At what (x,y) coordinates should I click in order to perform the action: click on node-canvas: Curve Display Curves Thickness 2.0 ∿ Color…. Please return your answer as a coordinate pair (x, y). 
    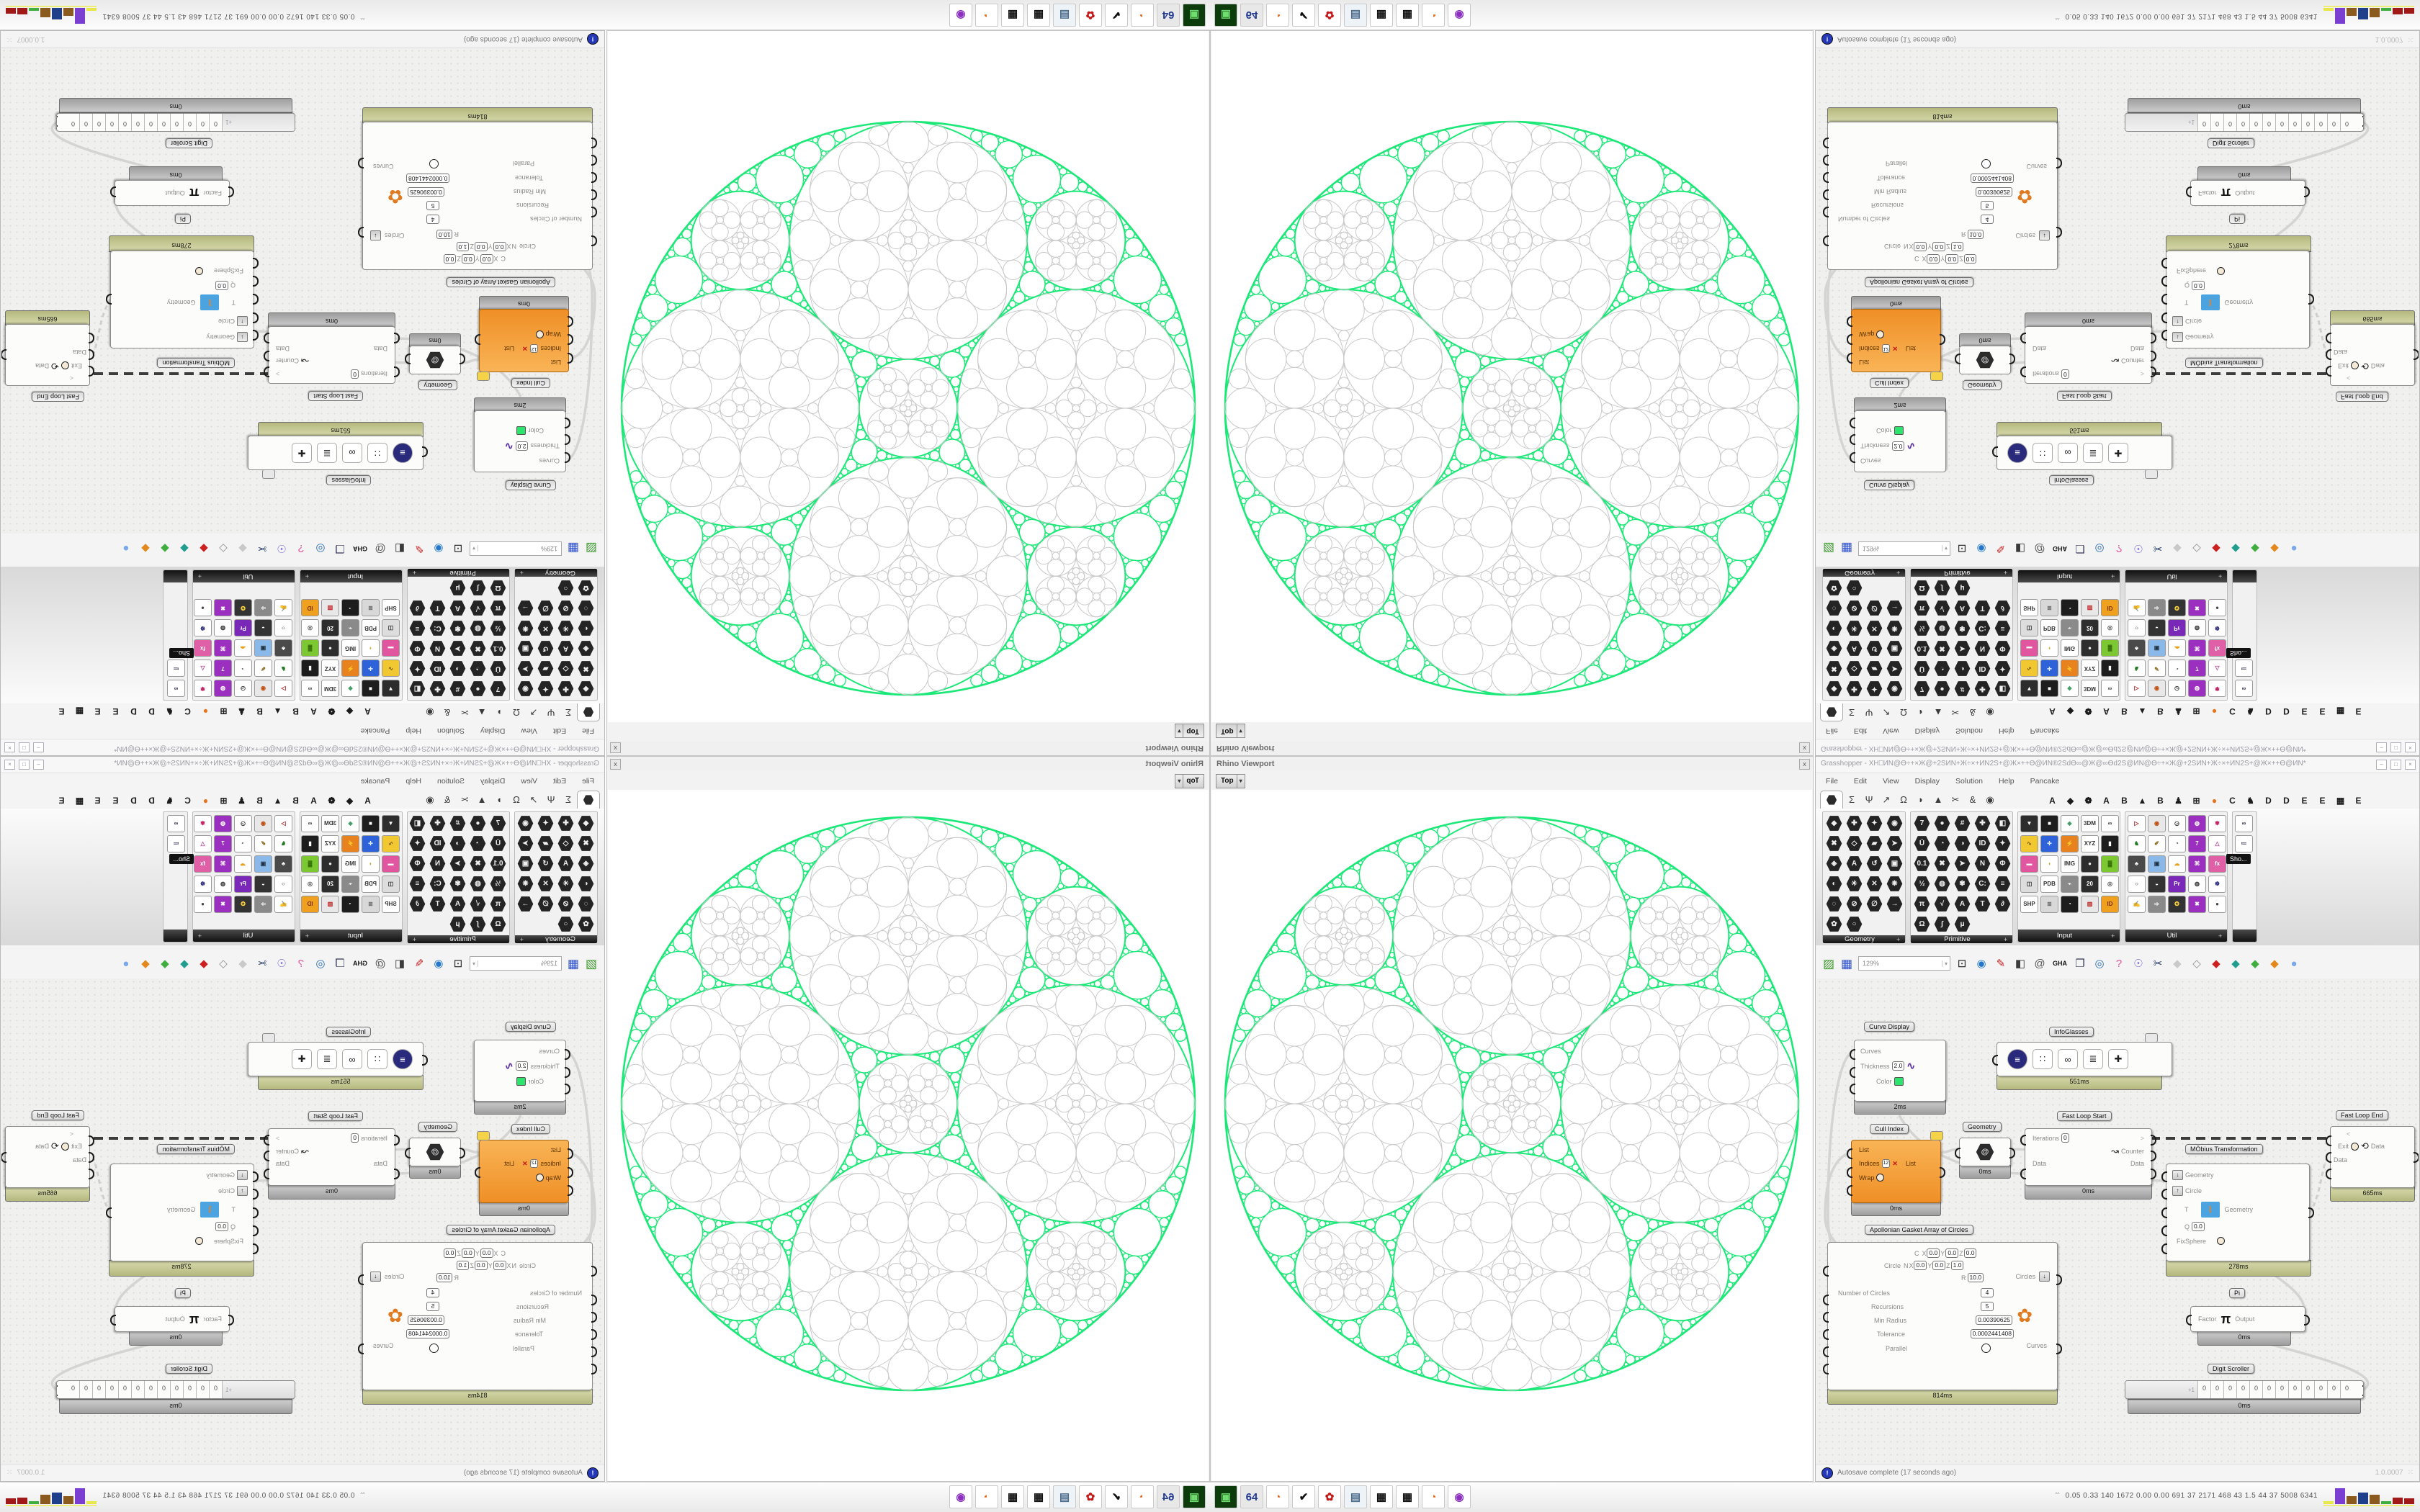
    Looking at the image, I should click on (2117, 290).